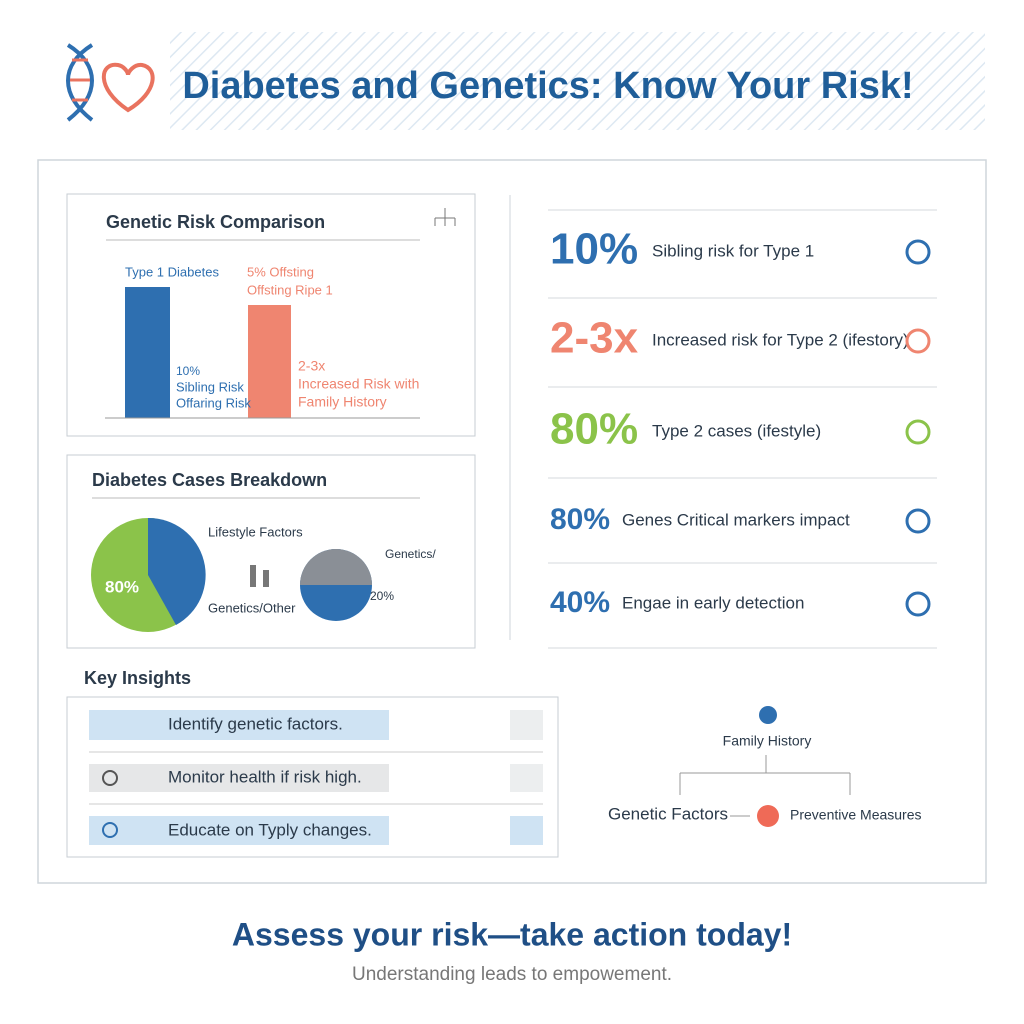  Describe the element at coordinates (172, 271) in the screenshot. I see `label: Type 1 Diabetes` at that location.